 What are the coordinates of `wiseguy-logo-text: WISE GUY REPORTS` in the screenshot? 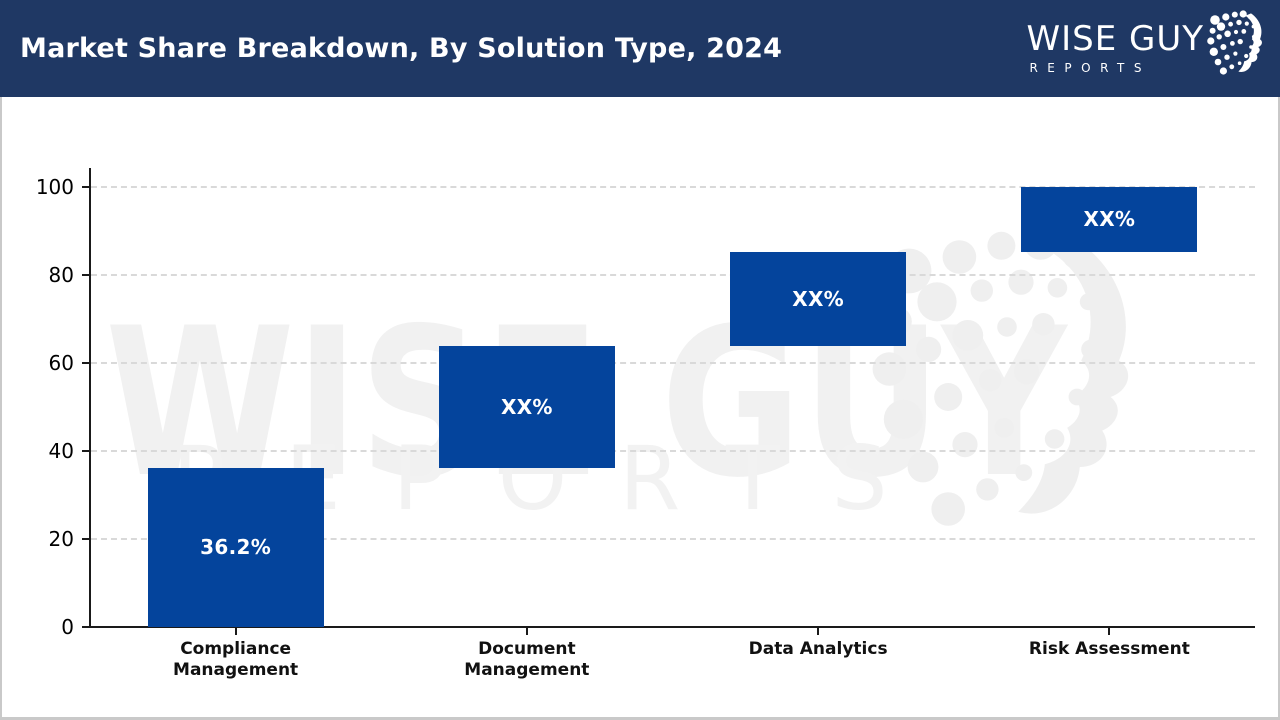 It's located at (1115, 47).